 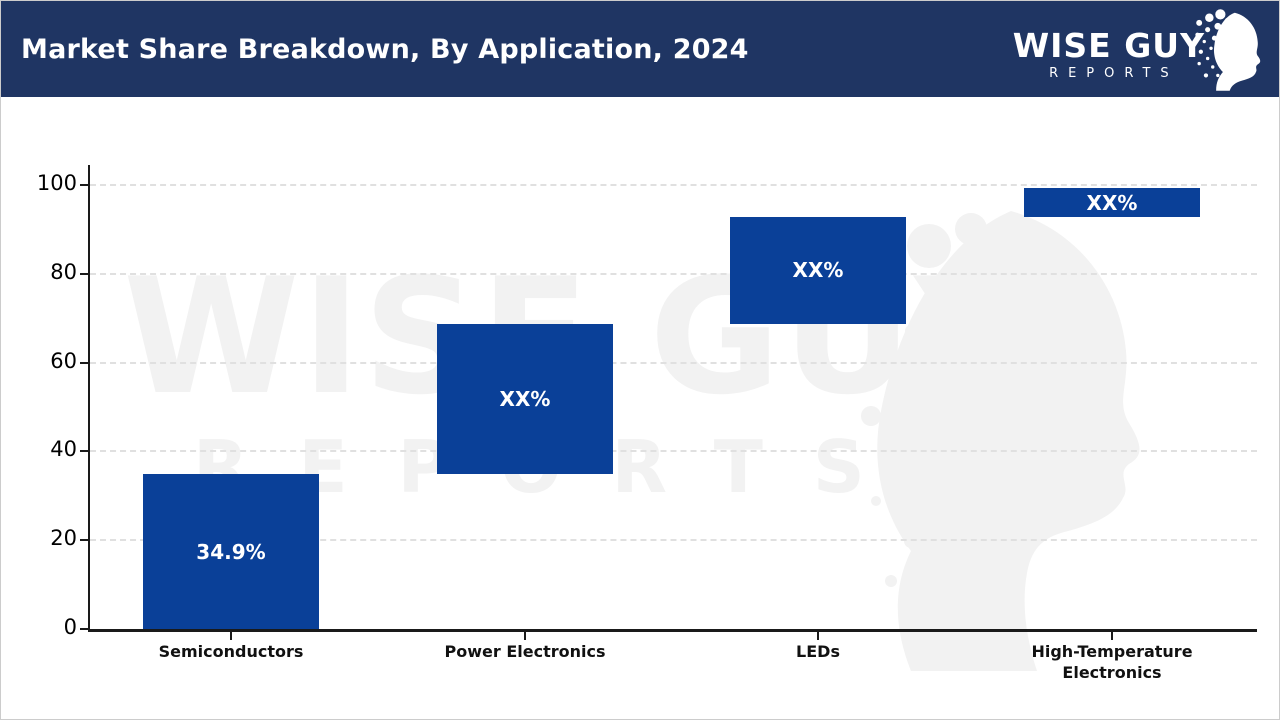 I want to click on brand-logo: WISE GUY REPORTS, so click(x=1140, y=50).